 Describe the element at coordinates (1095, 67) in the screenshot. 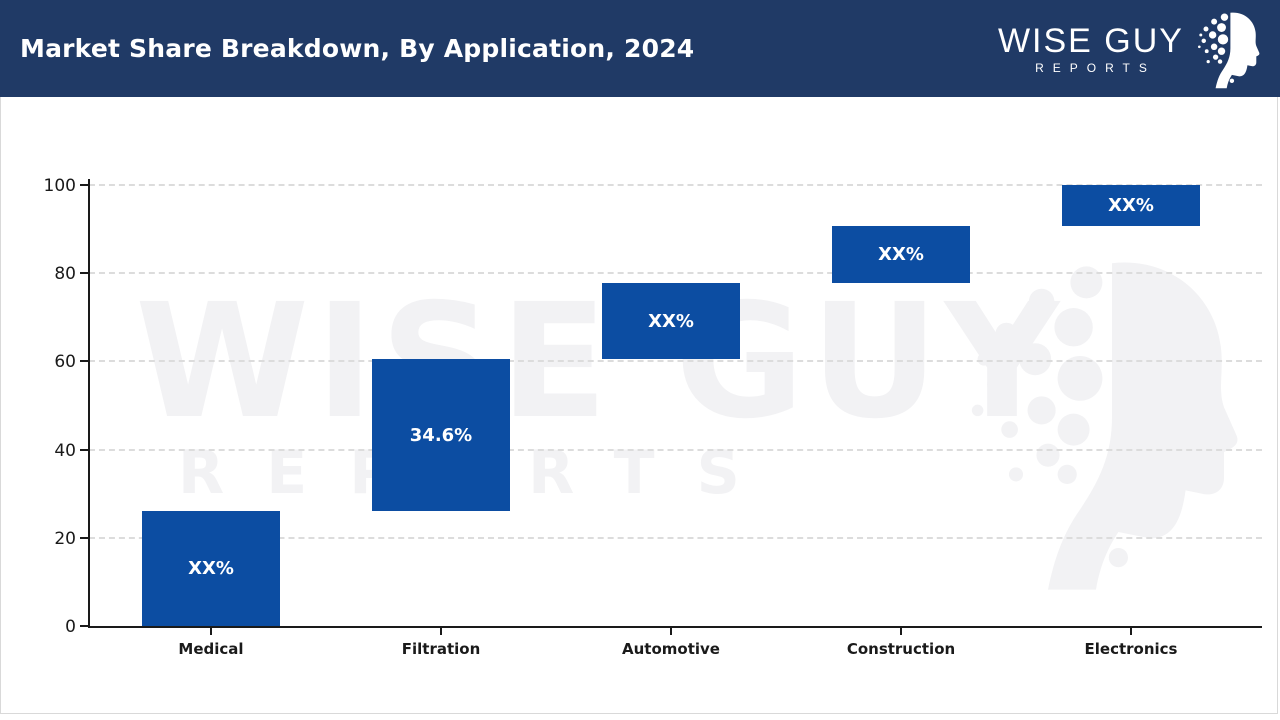

I see `logo-subtitle: REPORTS` at that location.